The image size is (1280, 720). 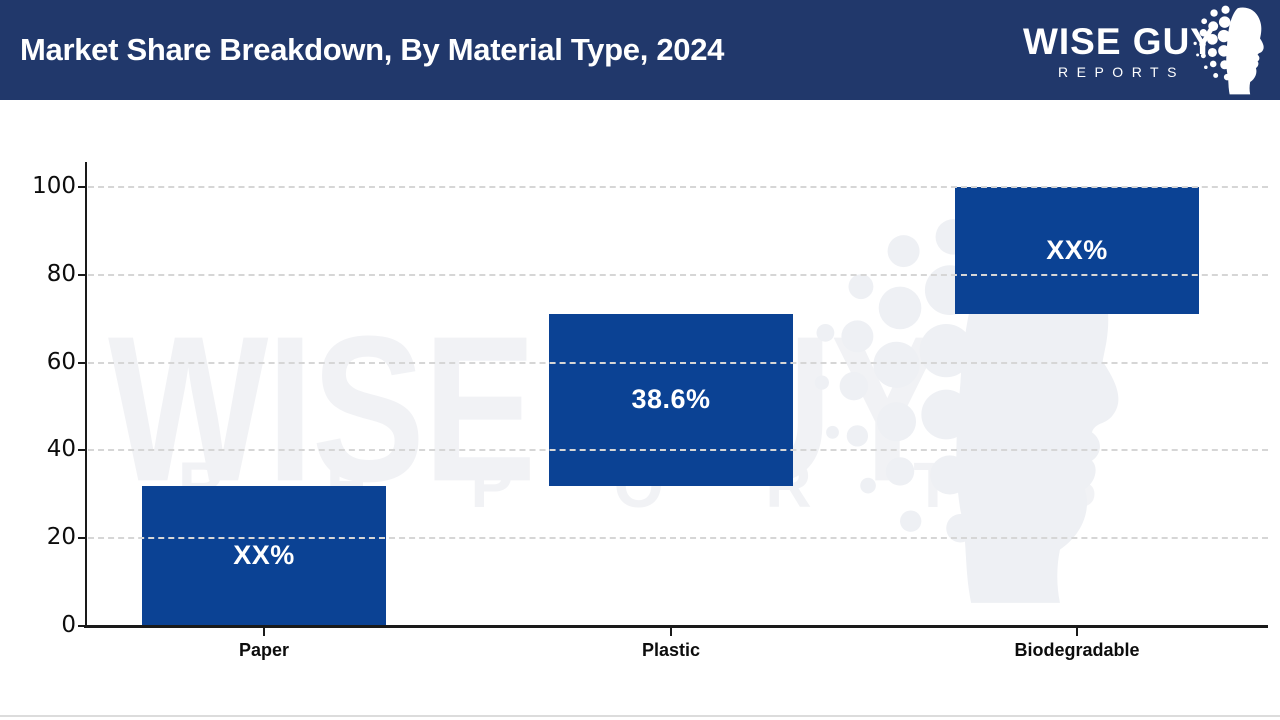 What do you see at coordinates (676, 626) in the screenshot?
I see `x-axis-line` at bounding box center [676, 626].